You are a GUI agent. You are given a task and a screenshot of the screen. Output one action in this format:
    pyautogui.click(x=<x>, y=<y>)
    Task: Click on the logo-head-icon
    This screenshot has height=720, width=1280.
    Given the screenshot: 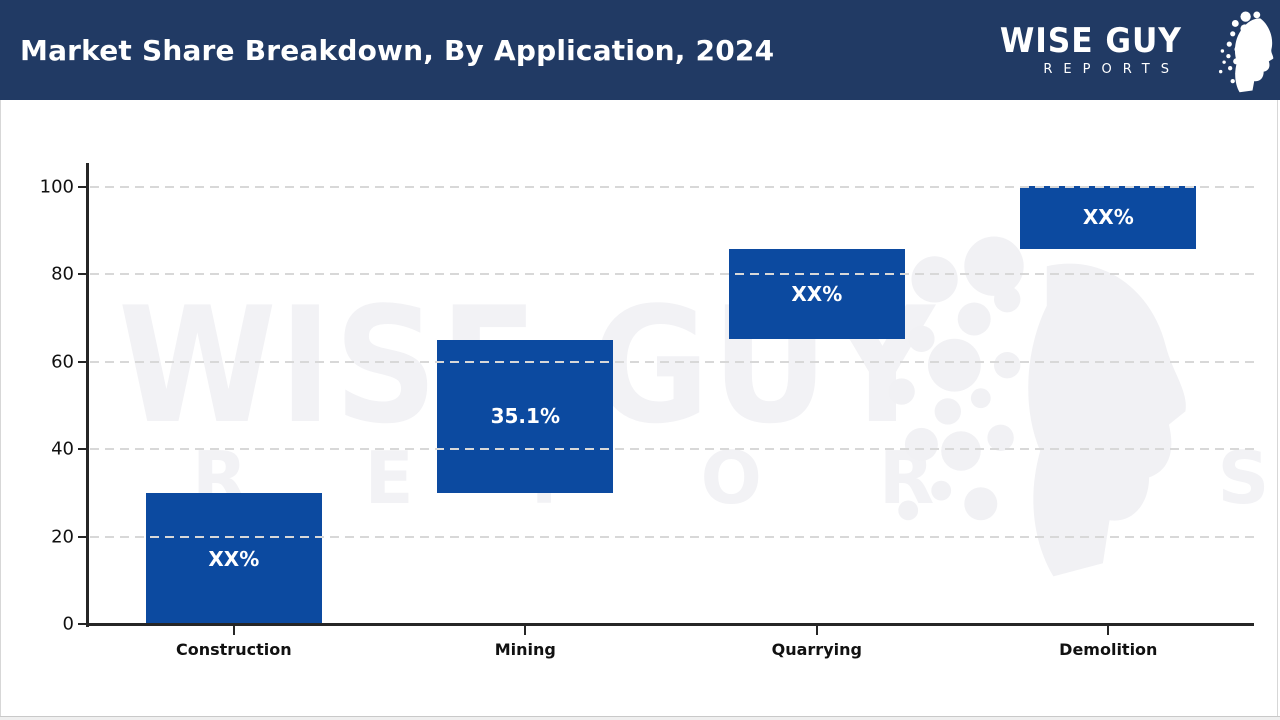 What is the action you would take?
    pyautogui.click(x=1246, y=52)
    